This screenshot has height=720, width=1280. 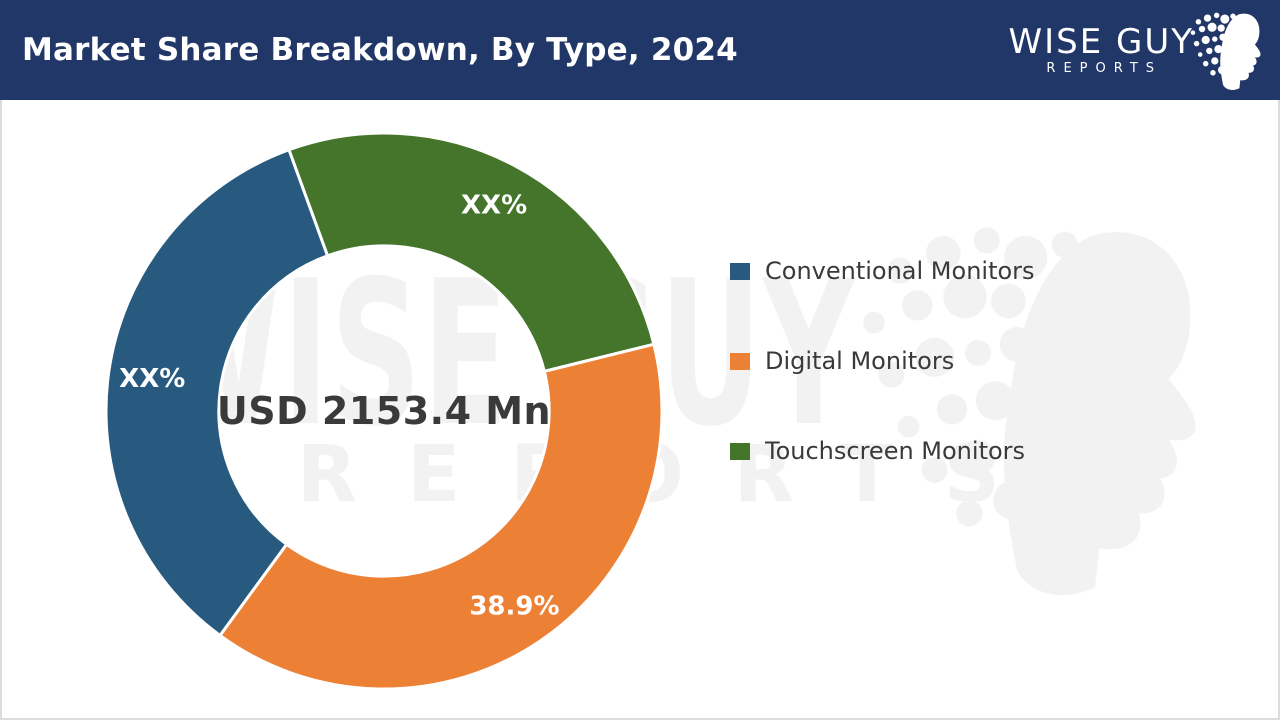 I want to click on legend-swatch-conventional, so click(x=740, y=271).